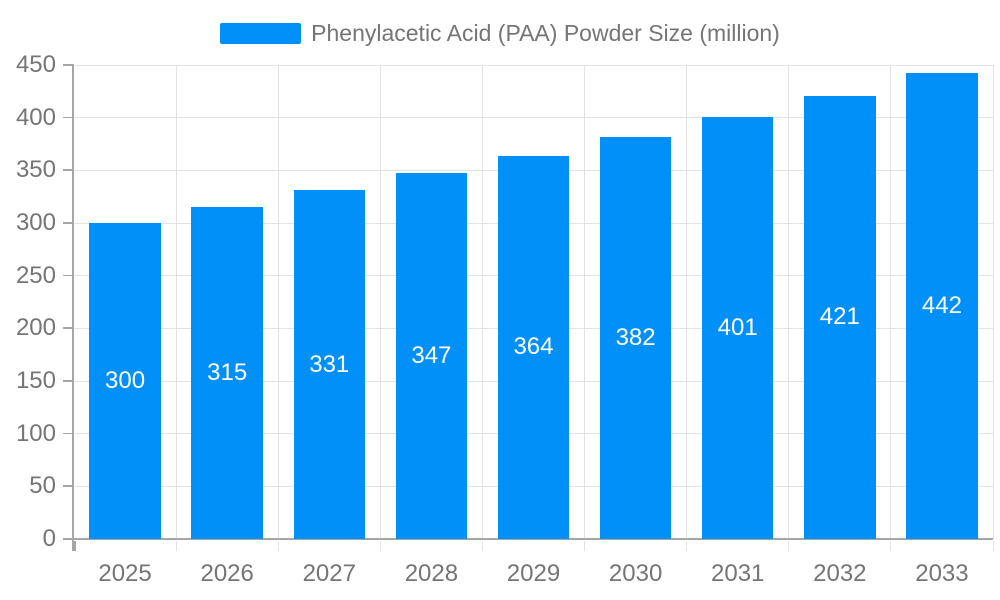 The image size is (1000, 600). I want to click on legend-swatch, so click(261, 33).